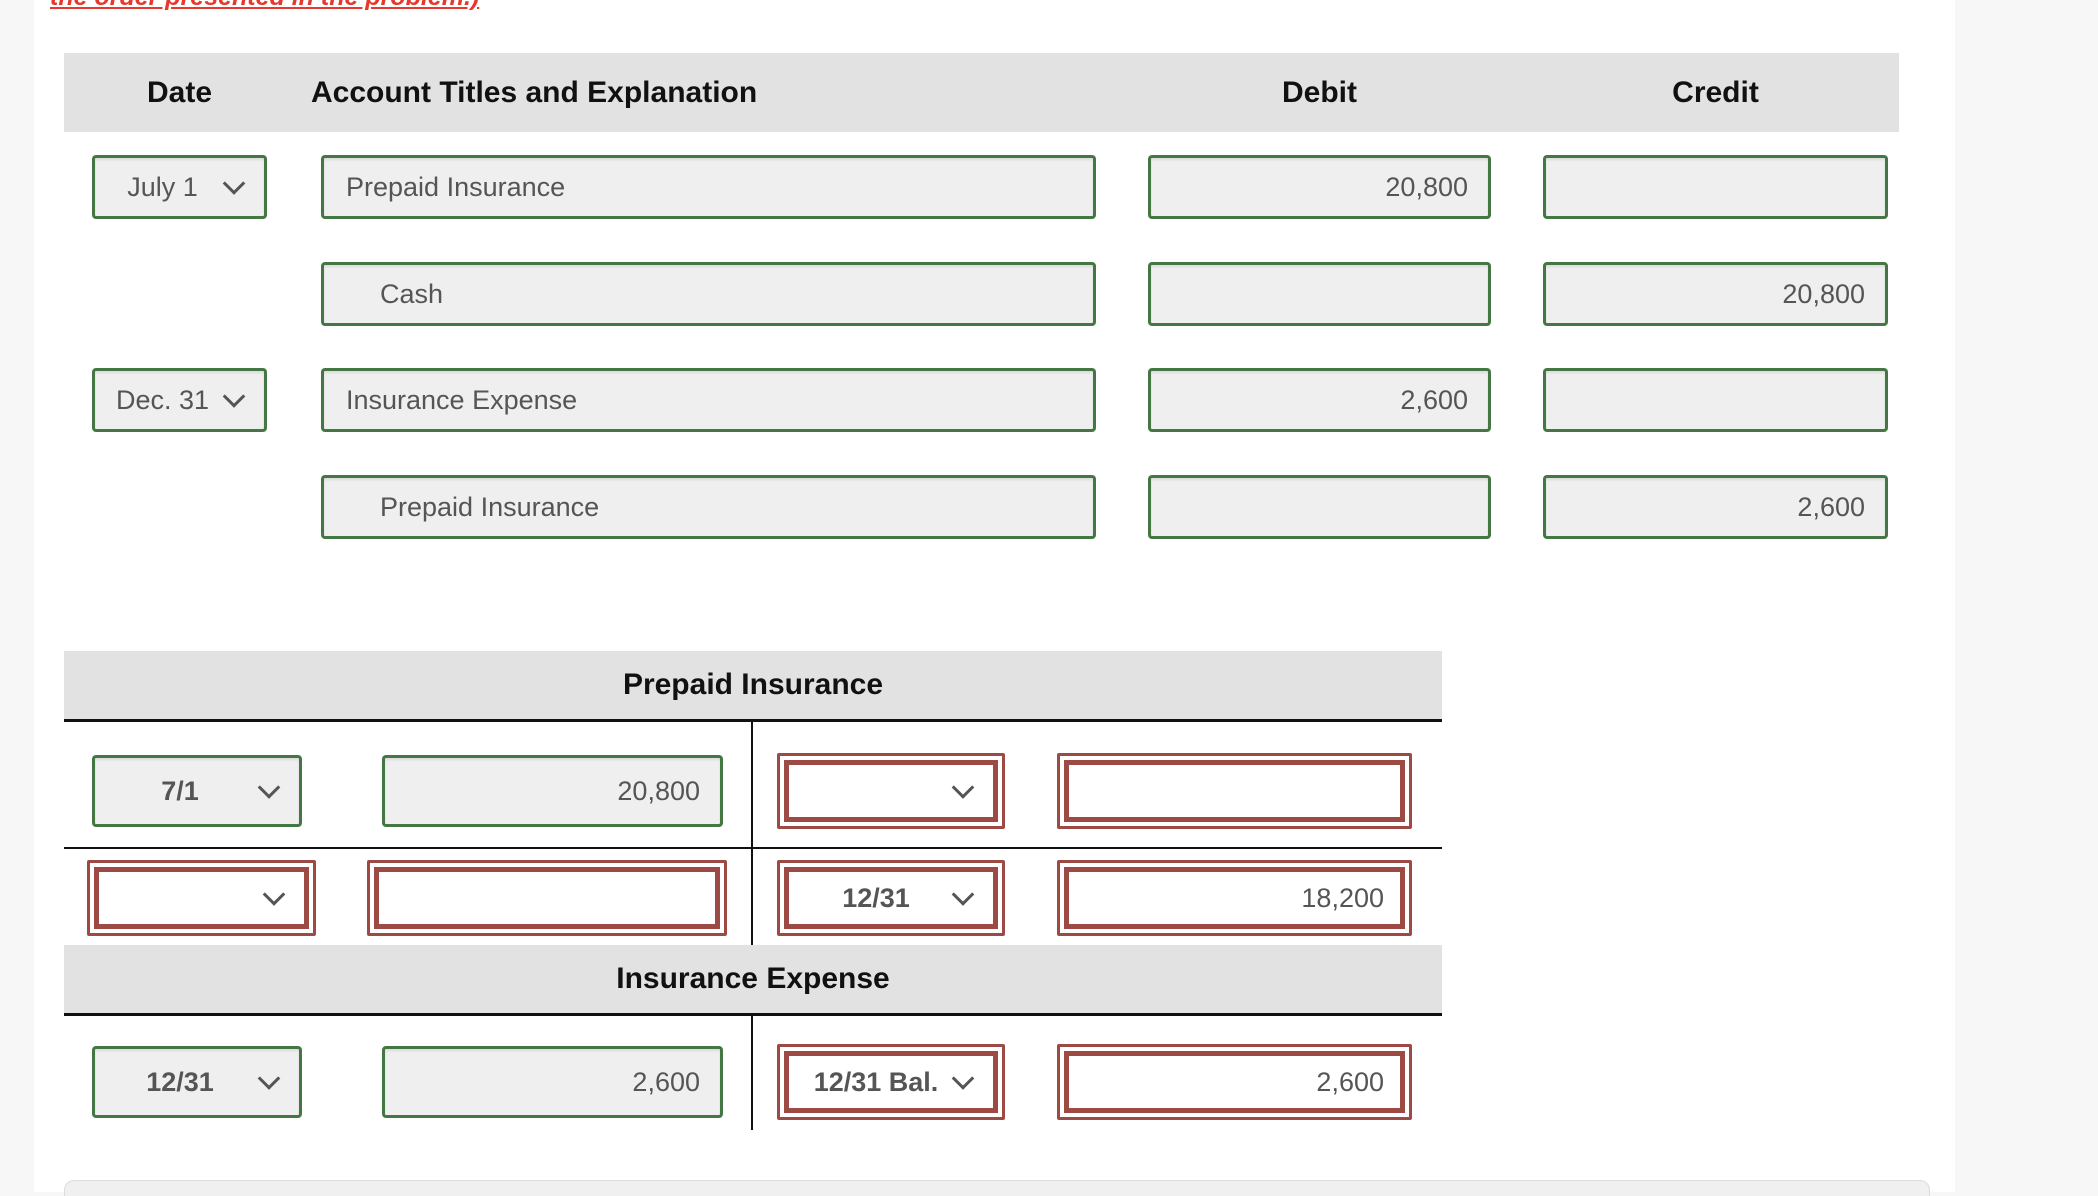 This screenshot has height=1196, width=2098. I want to click on journal-row1-date-value: July 1, so click(162, 186).